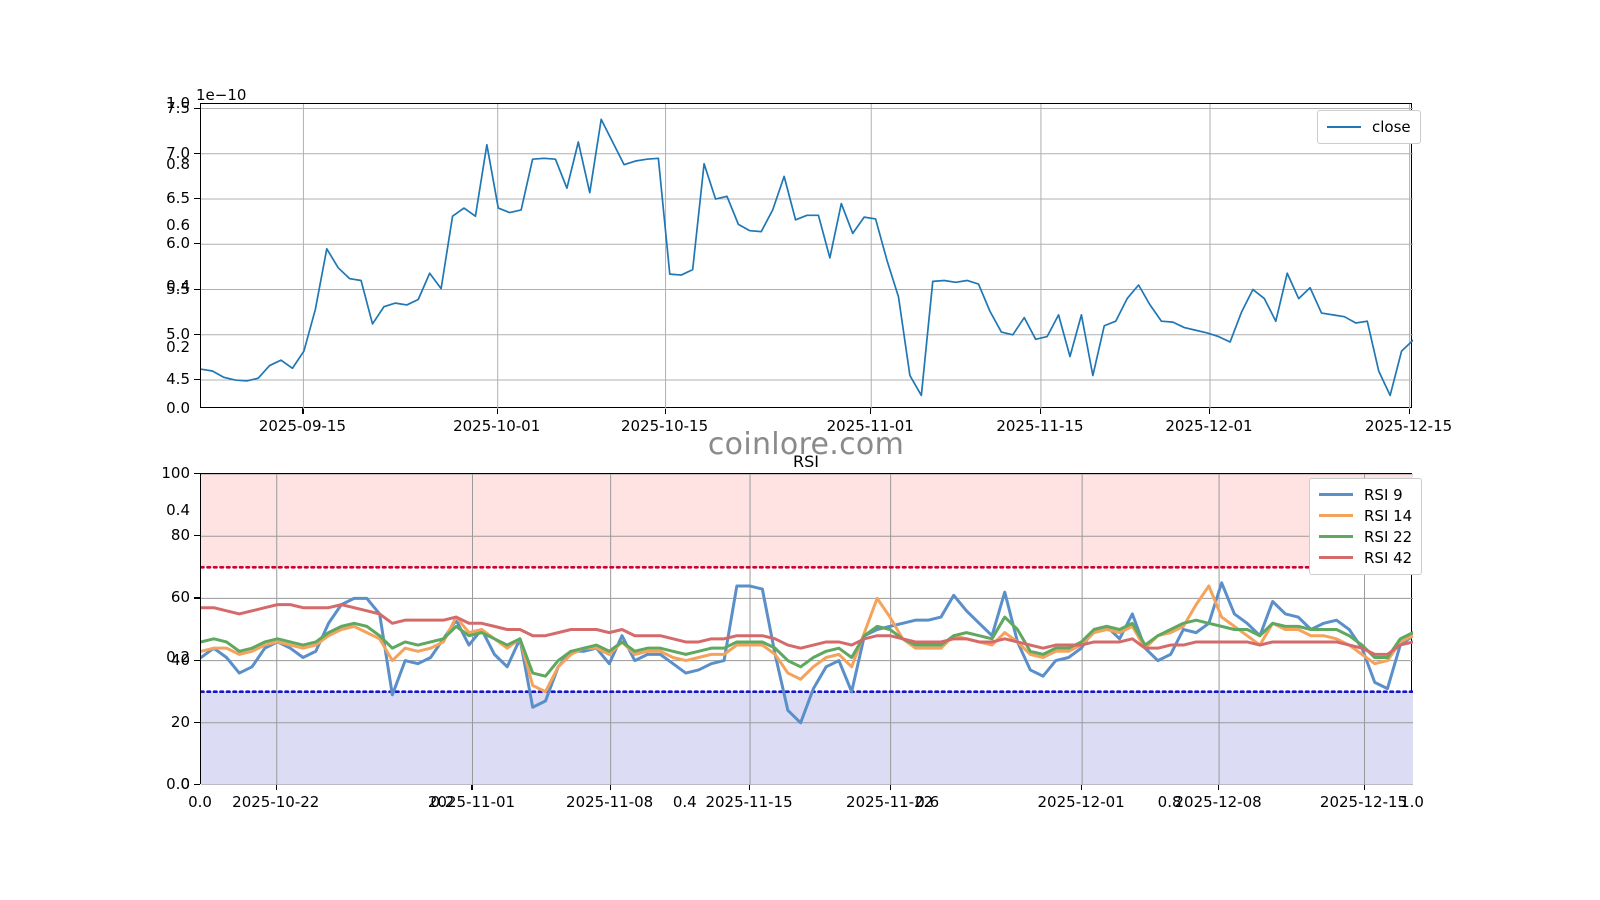  What do you see at coordinates (664, 426) in the screenshot?
I see `price-x-tick: 2025-10-15` at bounding box center [664, 426].